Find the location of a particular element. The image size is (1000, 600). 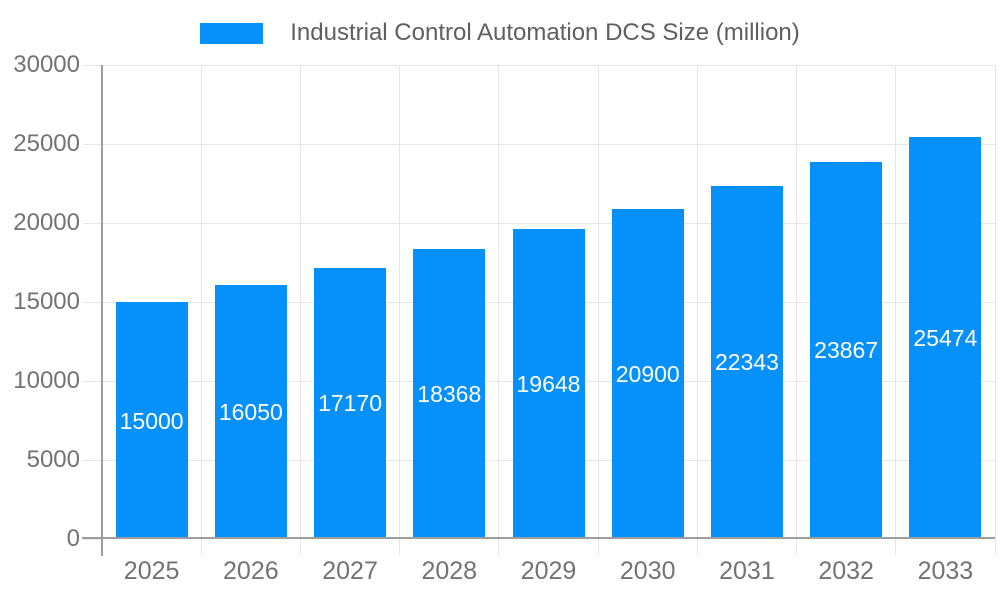

bar-value-label: 16050 is located at coordinates (250, 412).